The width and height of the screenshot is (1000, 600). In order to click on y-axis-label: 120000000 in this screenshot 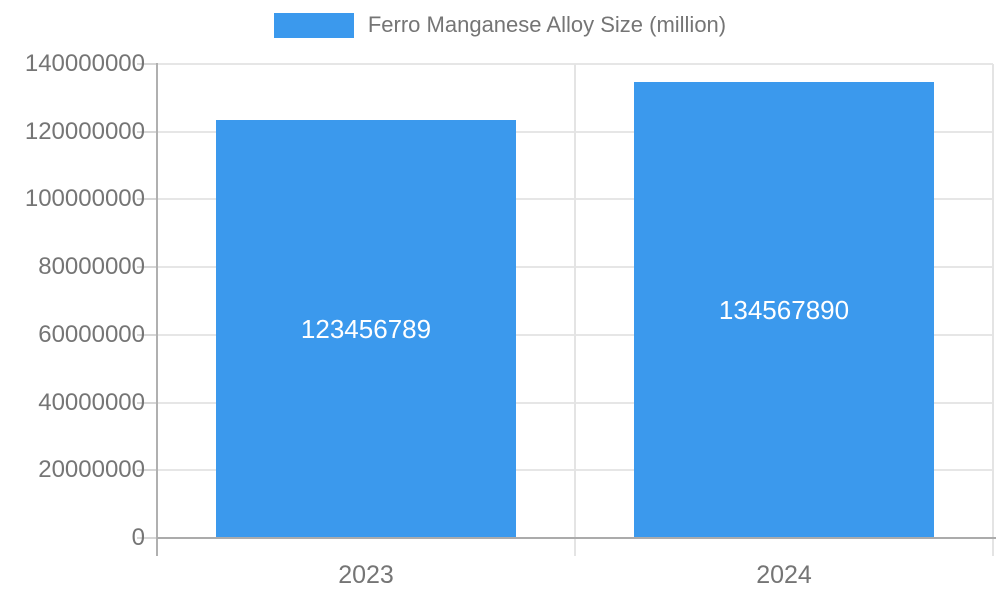, I will do `click(84, 131)`.